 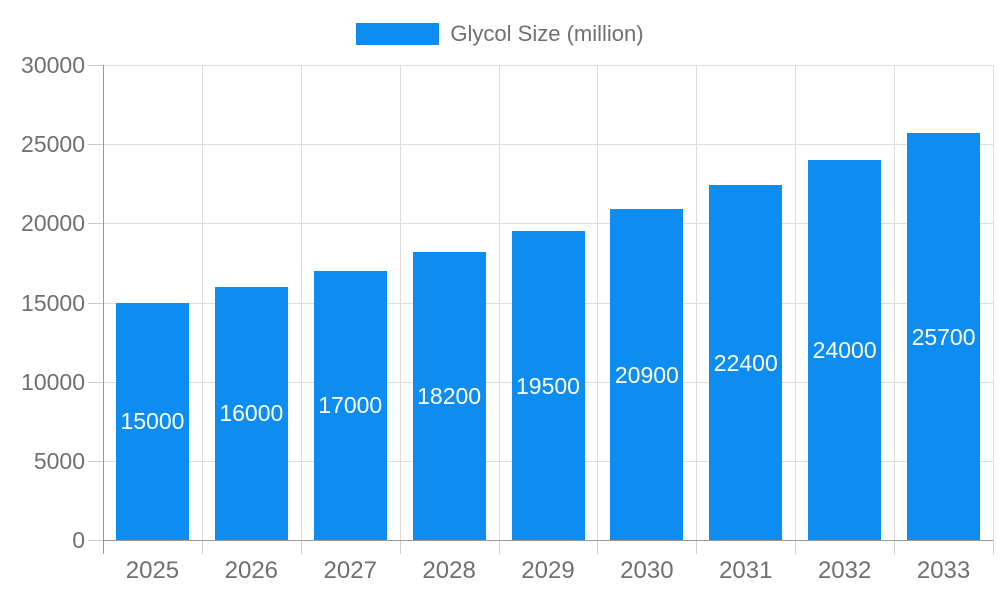 I want to click on bar-value-label: 15000, so click(x=152, y=421).